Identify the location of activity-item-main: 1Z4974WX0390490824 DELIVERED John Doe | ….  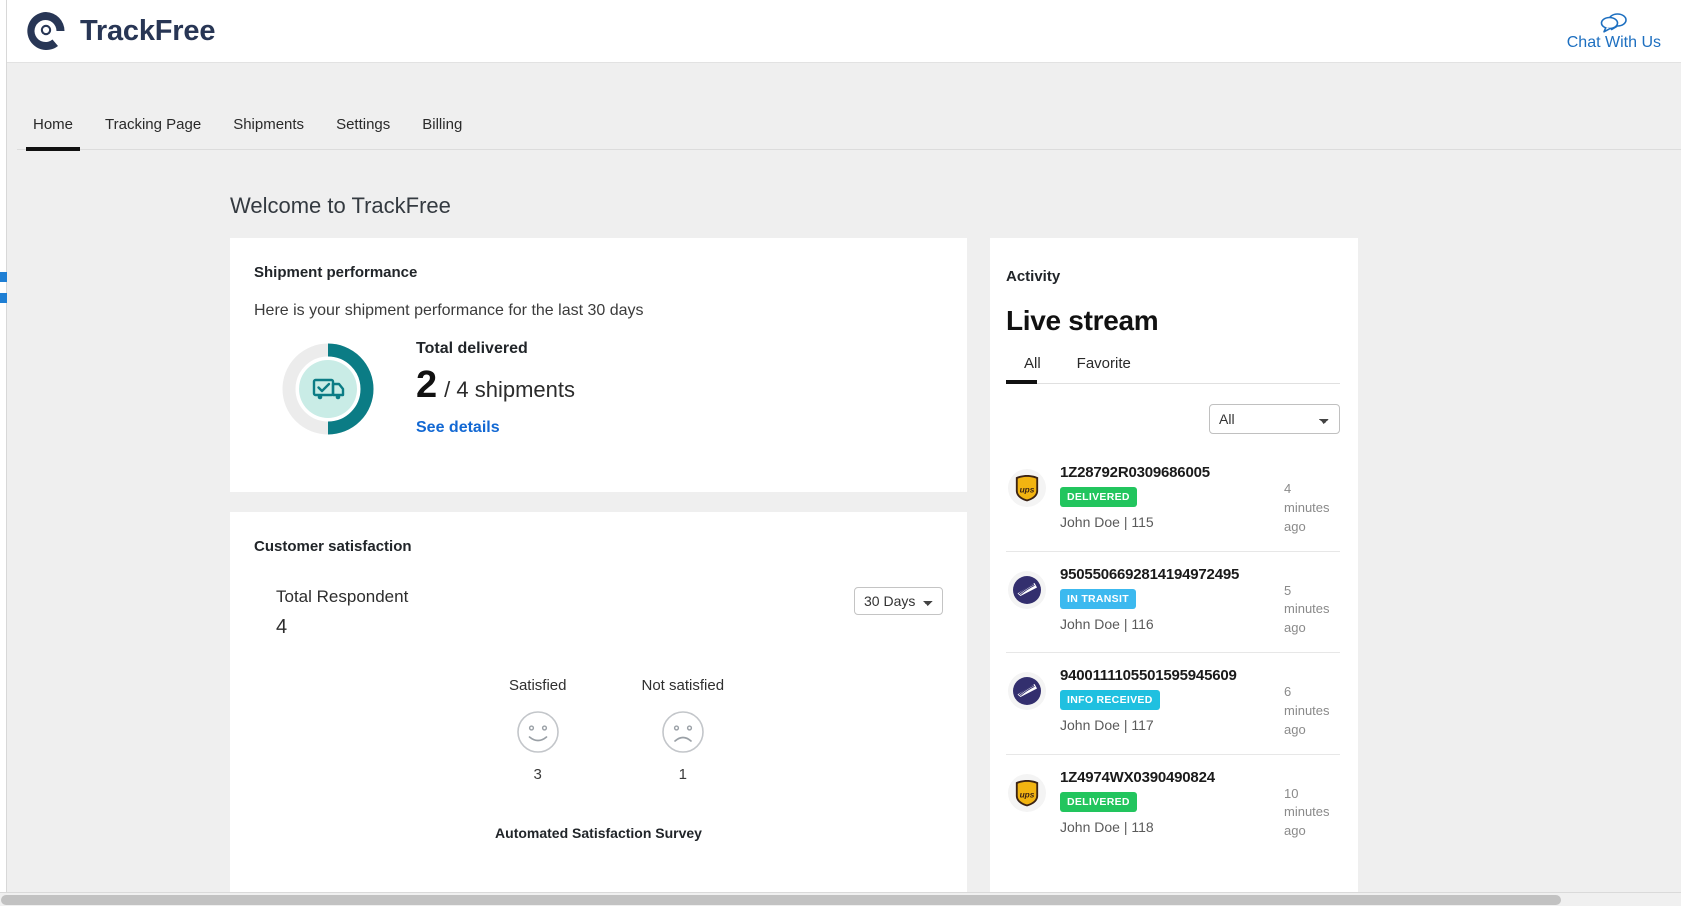
(1165, 802).